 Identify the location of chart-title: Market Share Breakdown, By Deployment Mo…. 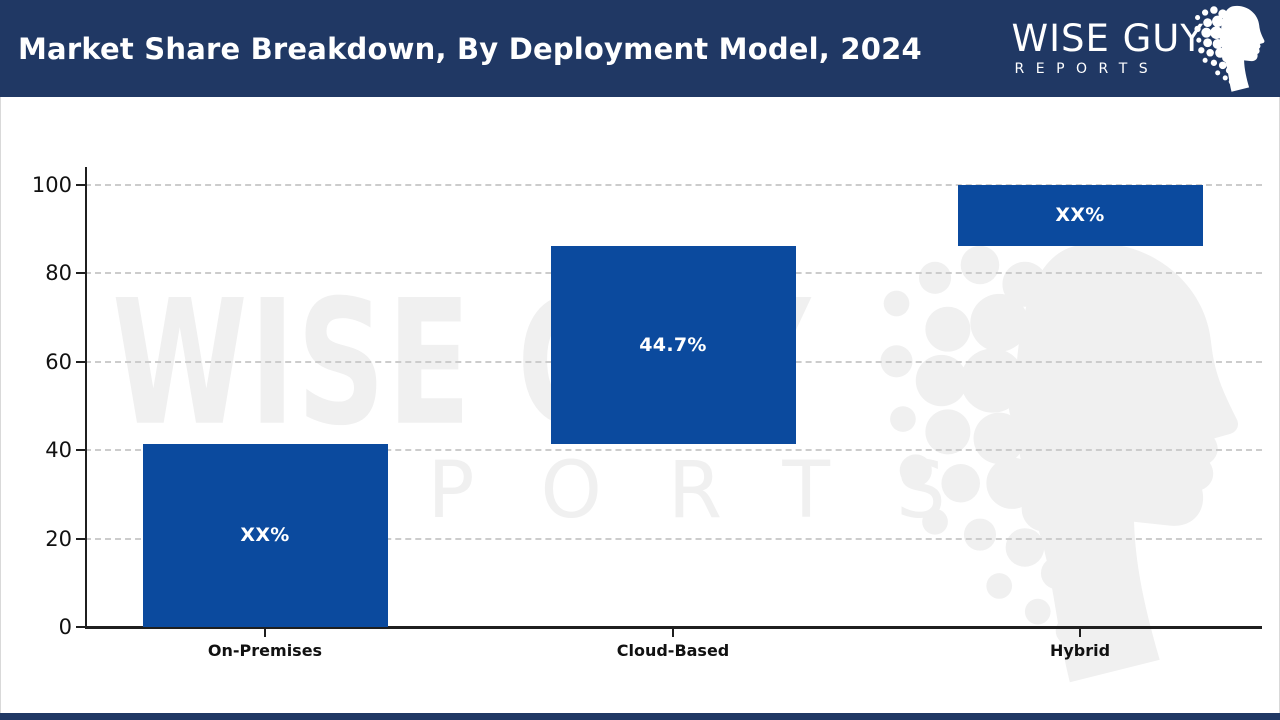
(470, 48).